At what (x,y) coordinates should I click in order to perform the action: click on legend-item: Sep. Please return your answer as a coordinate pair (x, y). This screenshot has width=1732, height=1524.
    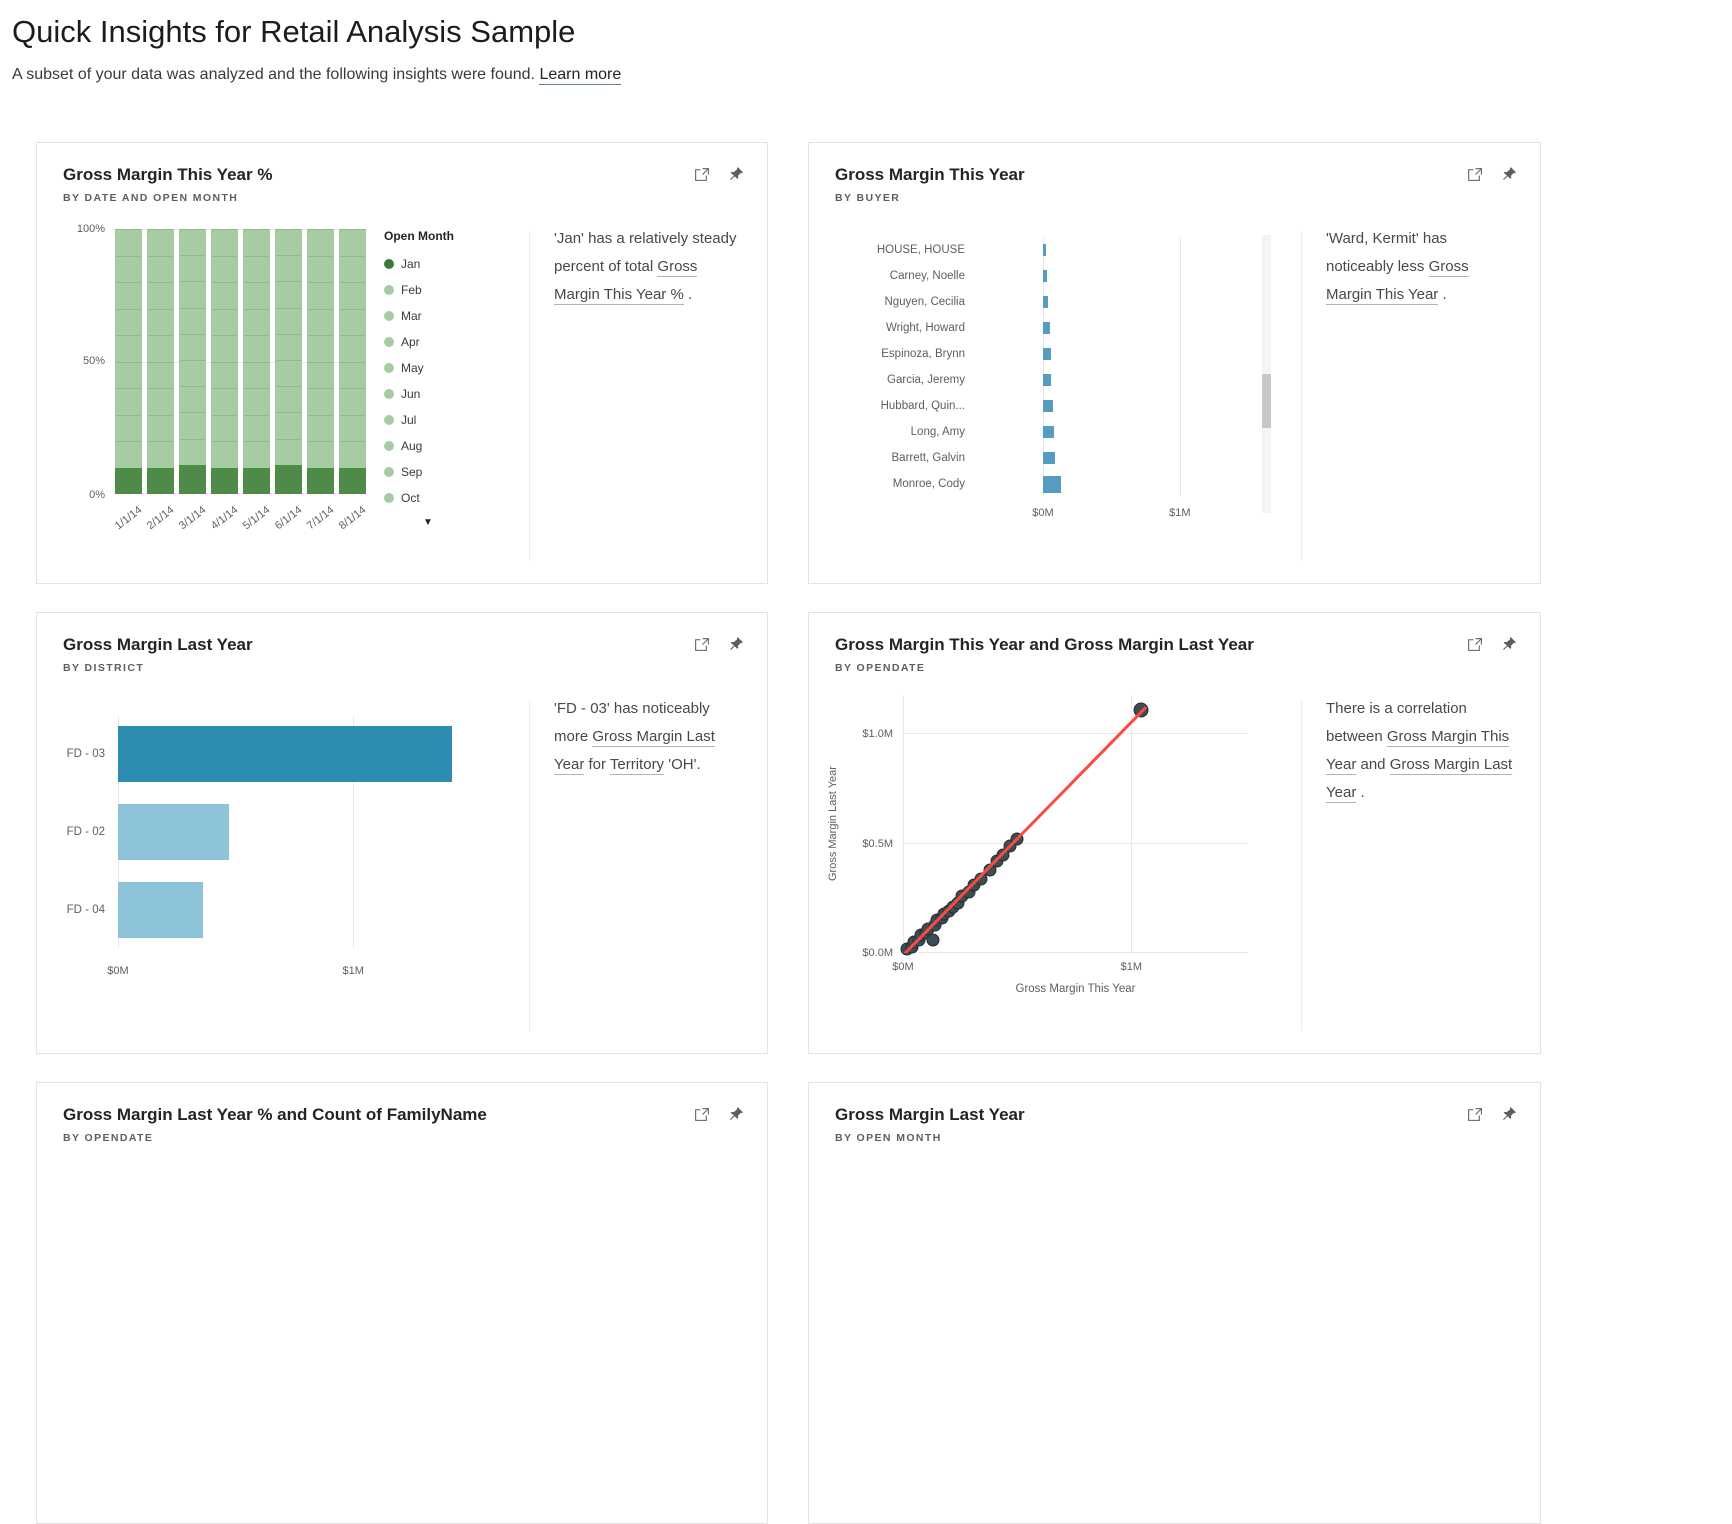
    Looking at the image, I should click on (428, 472).